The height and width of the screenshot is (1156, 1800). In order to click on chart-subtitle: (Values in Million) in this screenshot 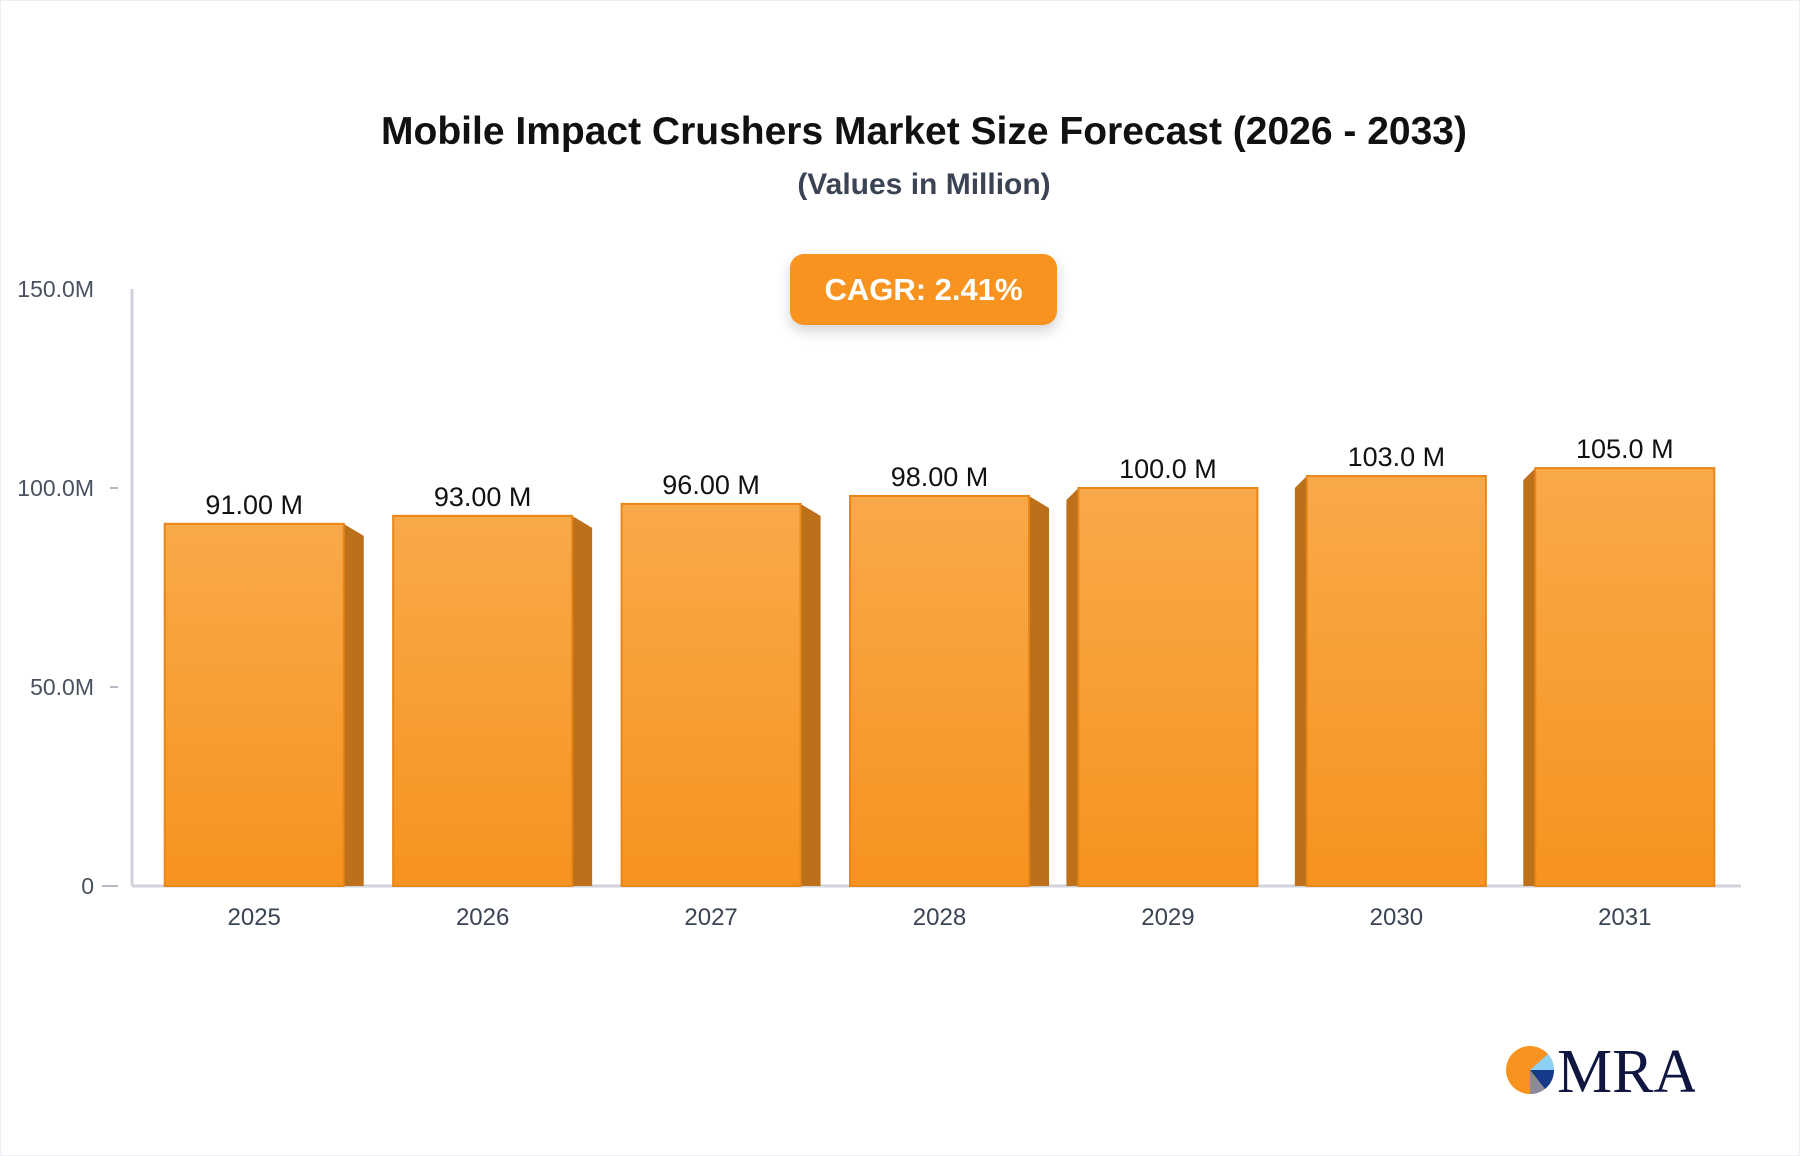, I will do `click(924, 184)`.